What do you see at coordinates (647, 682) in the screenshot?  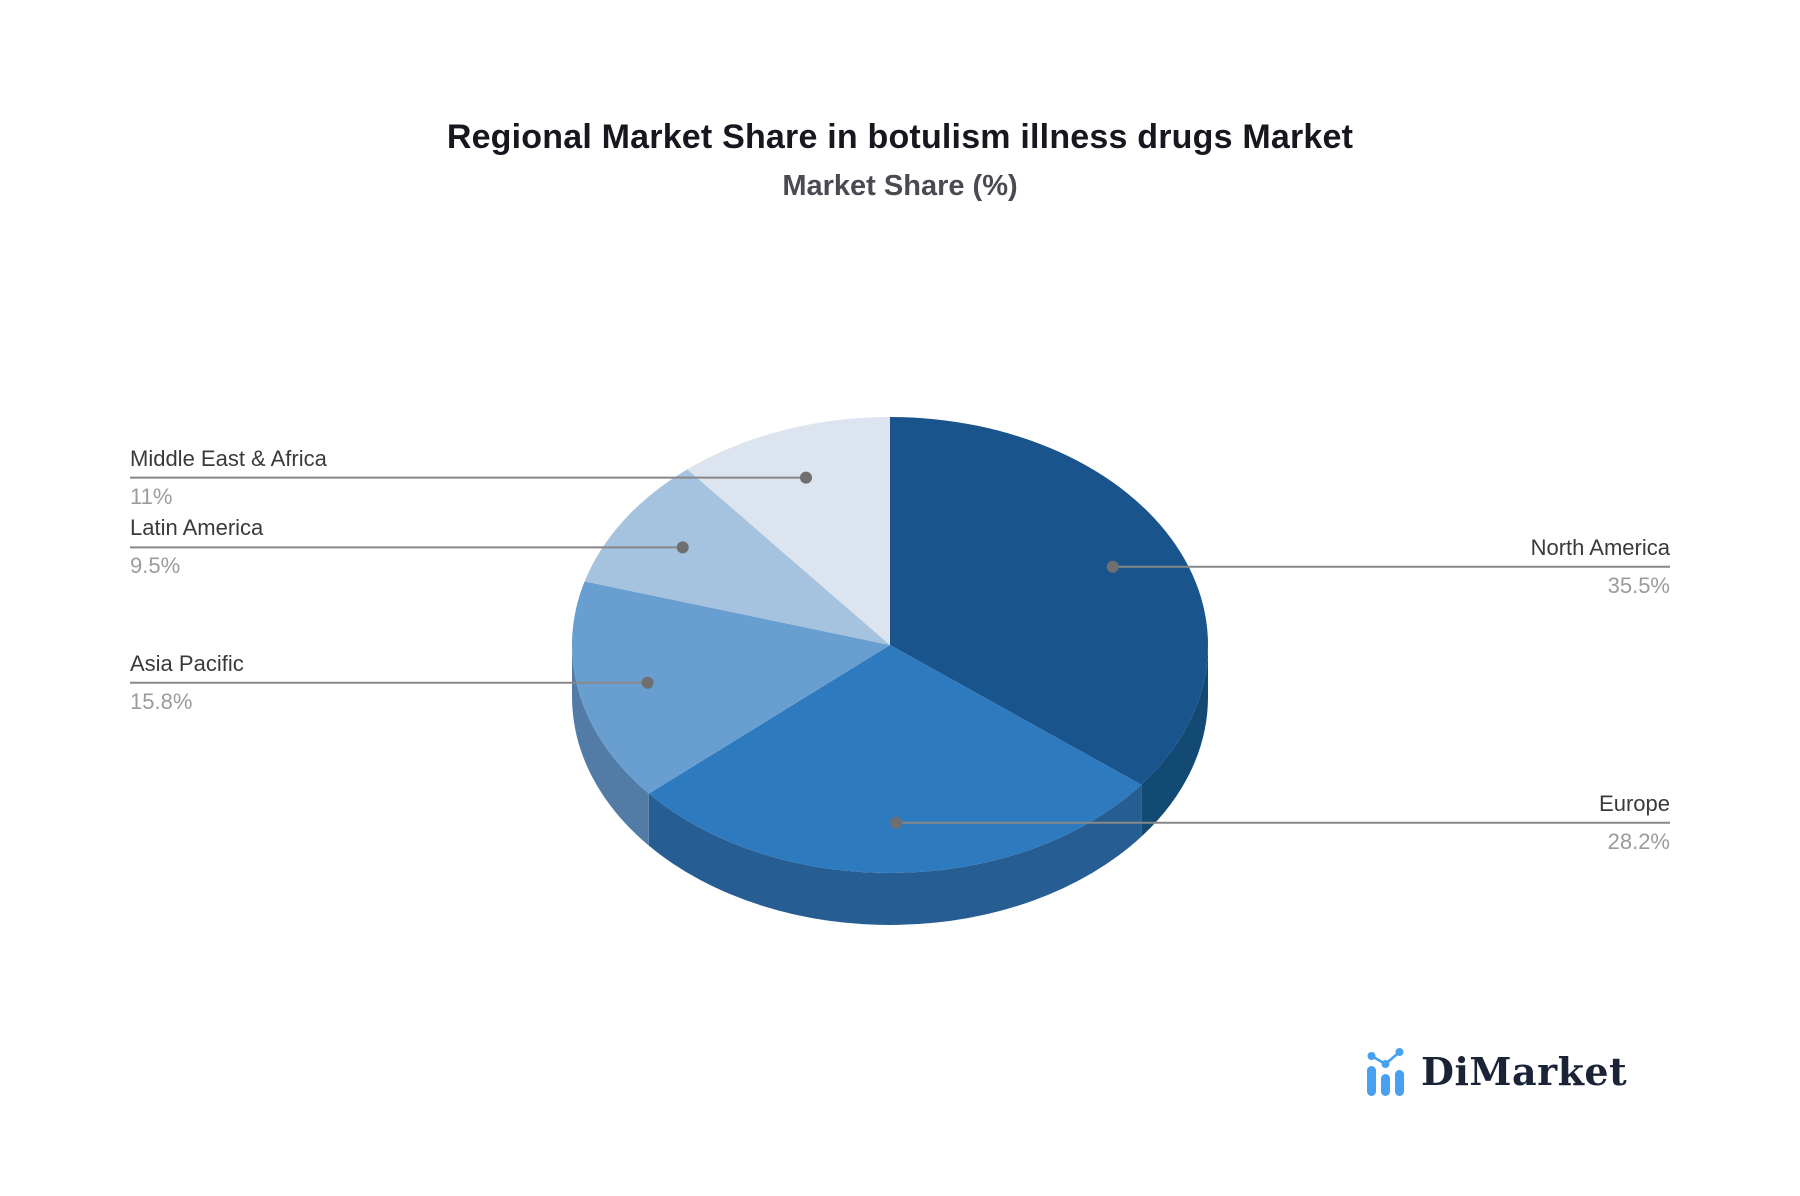 I see `leader-dot-asia-pacific` at bounding box center [647, 682].